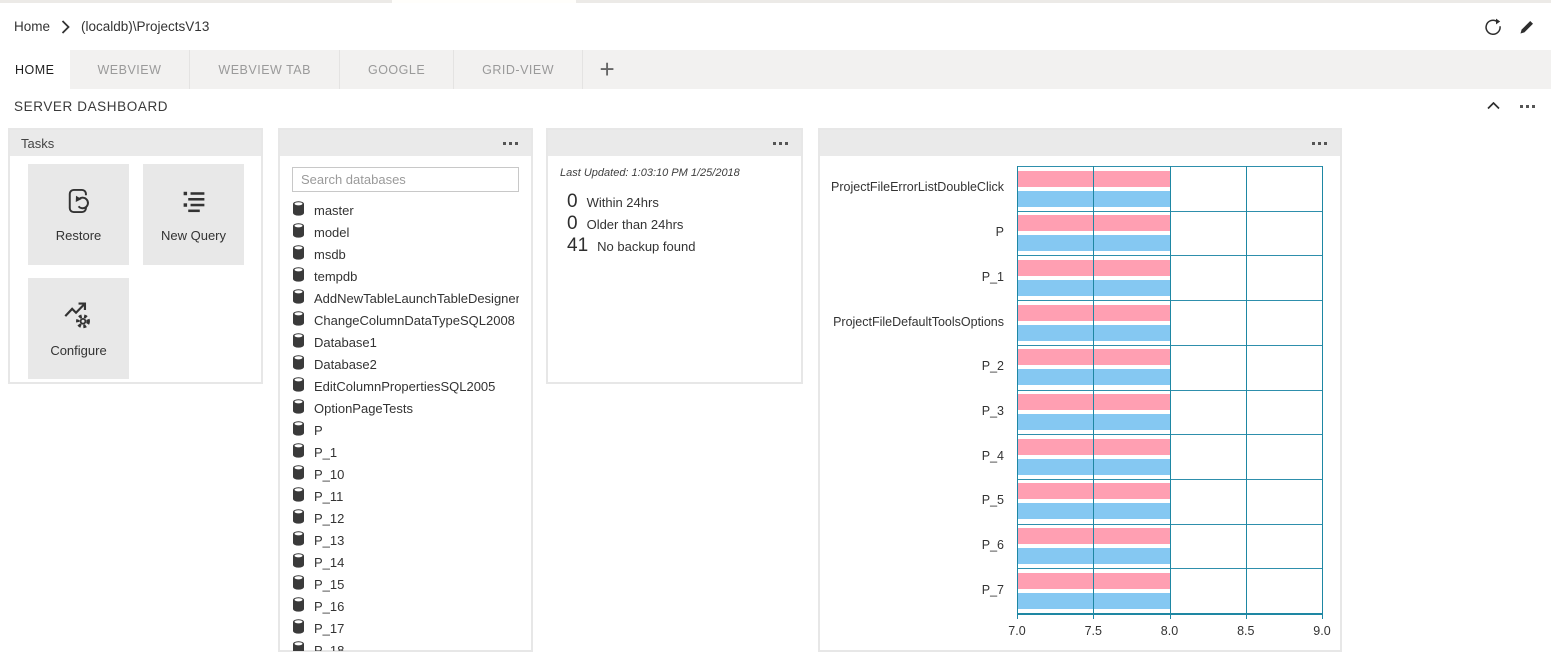  I want to click on backup-stat-no-backup: 41 No backup found, so click(674, 246).